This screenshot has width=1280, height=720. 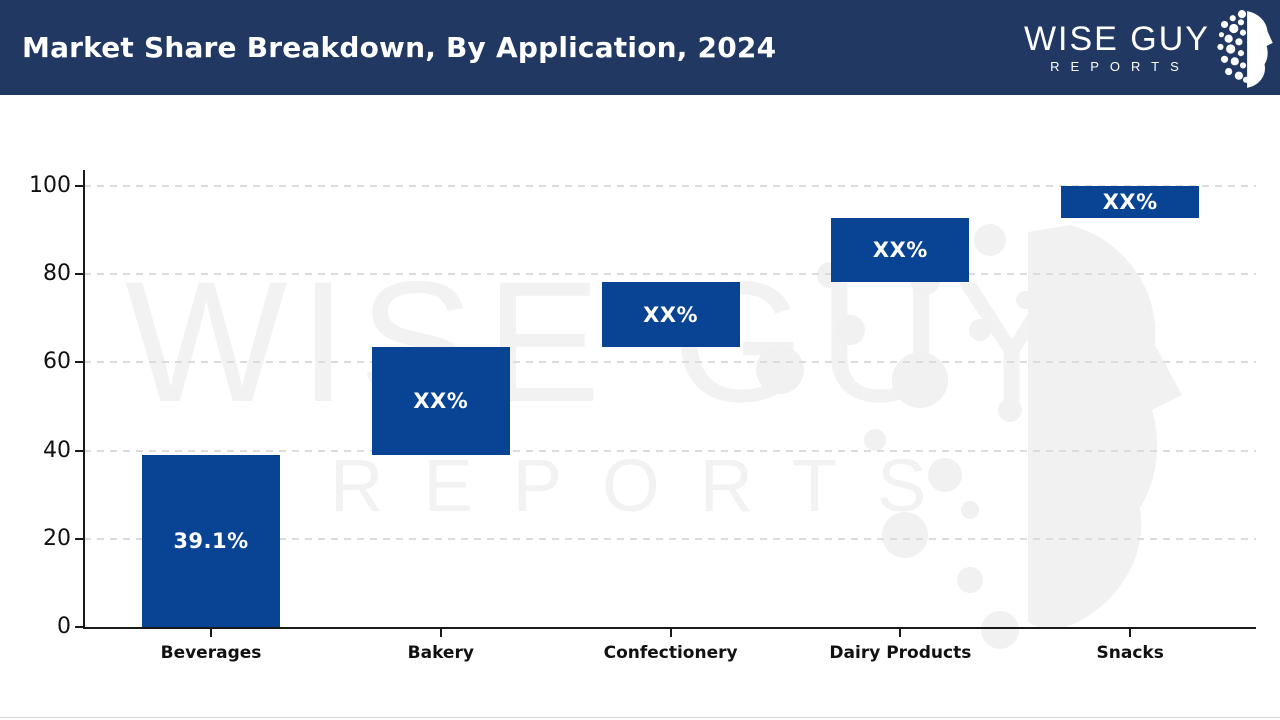 I want to click on wiseguy-logo: WISE GUY REPORTS, so click(x=1149, y=48).